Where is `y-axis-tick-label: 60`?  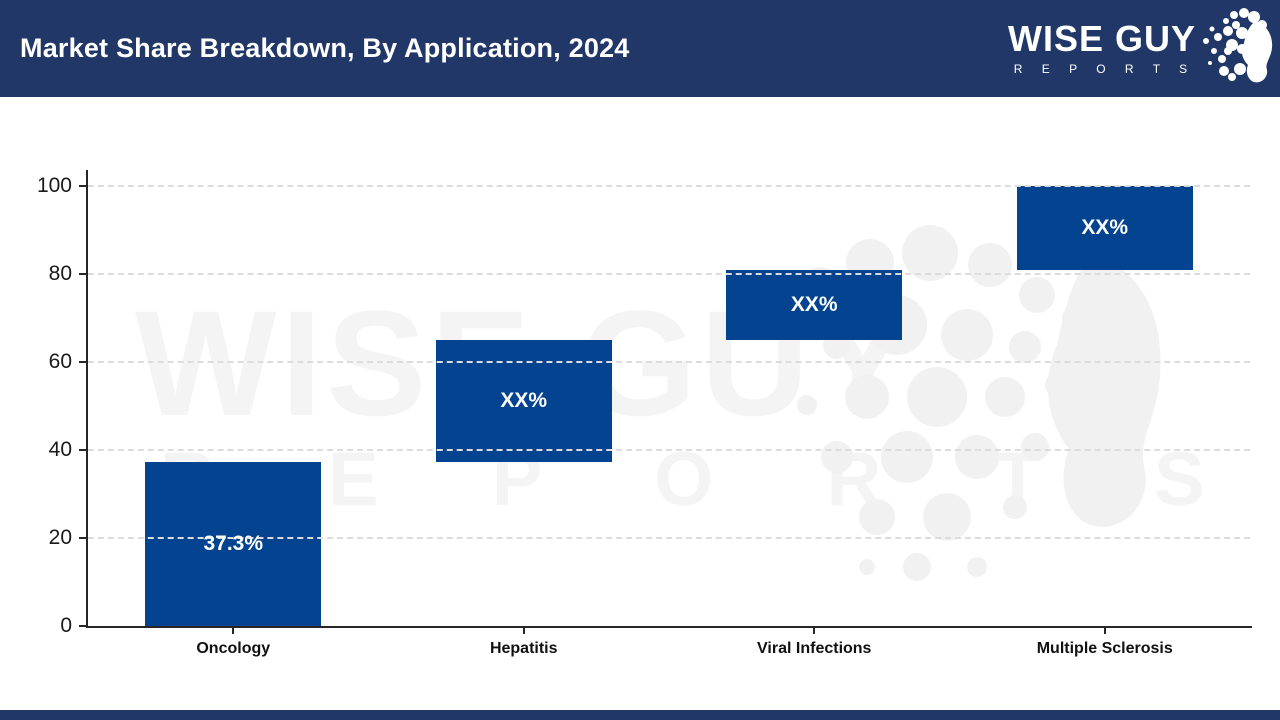 y-axis-tick-label: 60 is located at coordinates (60, 361).